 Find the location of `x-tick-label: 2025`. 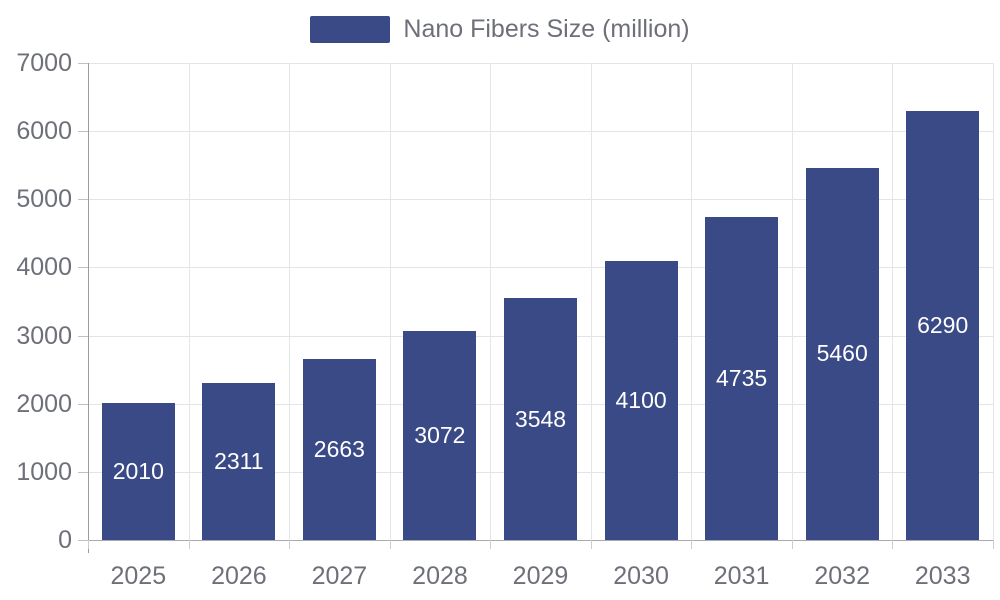

x-tick-label: 2025 is located at coordinates (138, 576).